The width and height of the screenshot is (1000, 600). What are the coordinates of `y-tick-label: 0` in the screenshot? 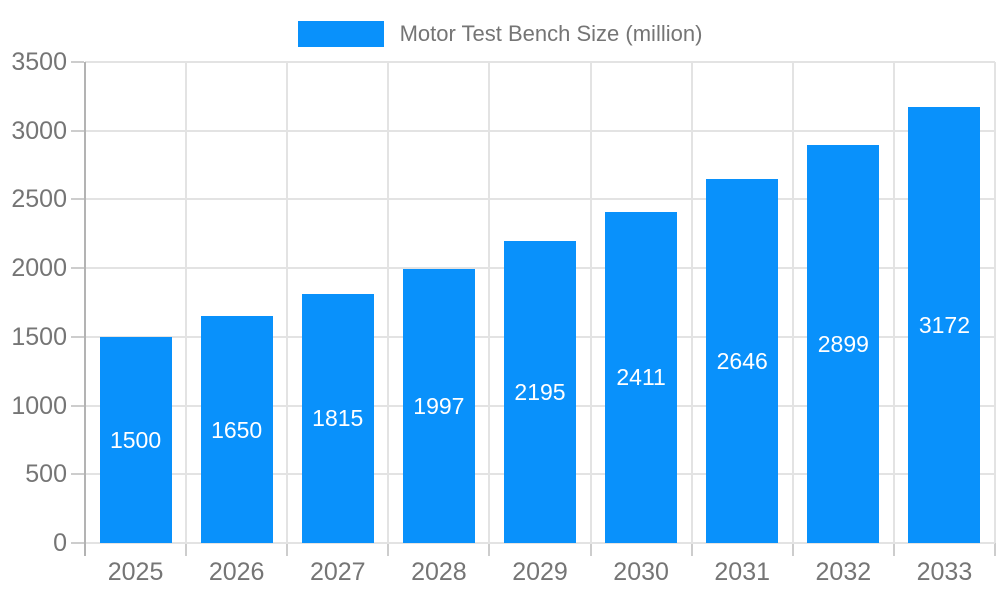 It's located at (60, 543).